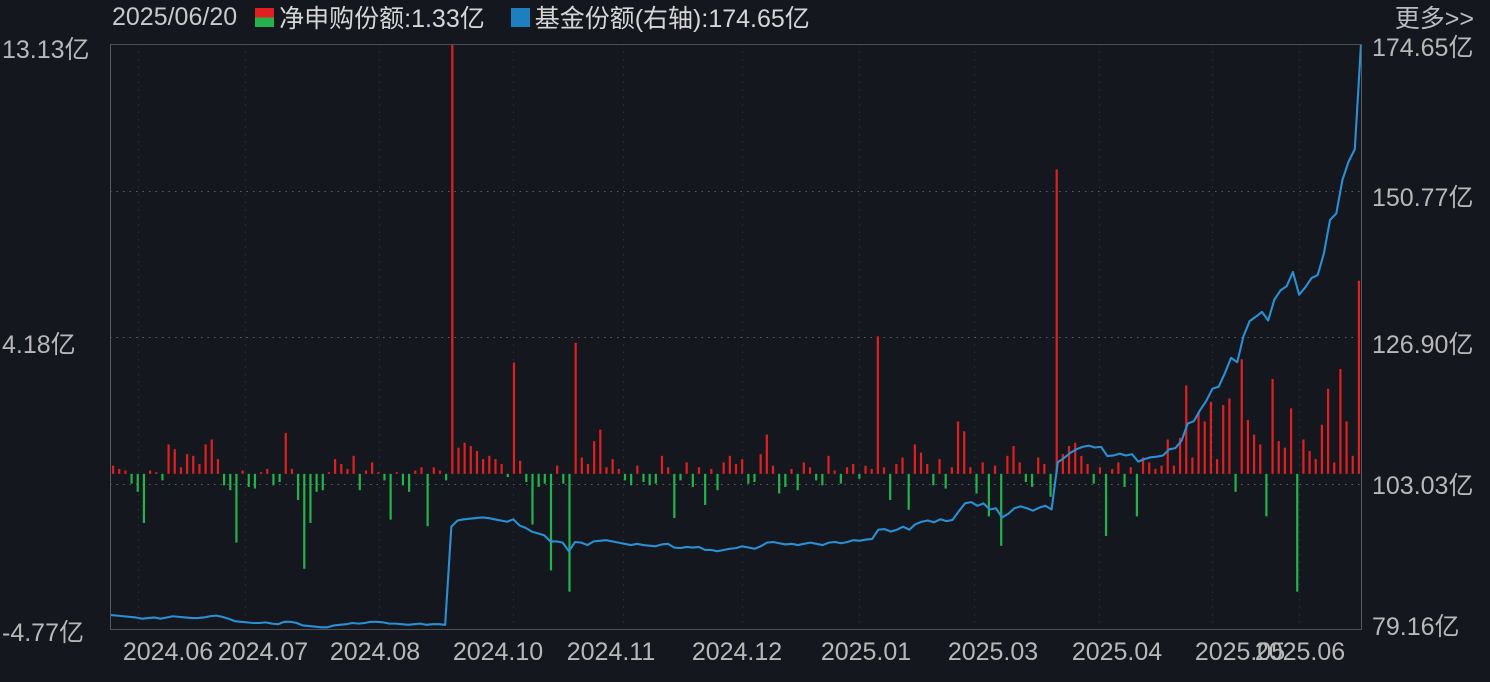 This screenshot has width=1490, height=682. What do you see at coordinates (1423, 345) in the screenshot?
I see `y-axis-right-tick-2: 126.90亿` at bounding box center [1423, 345].